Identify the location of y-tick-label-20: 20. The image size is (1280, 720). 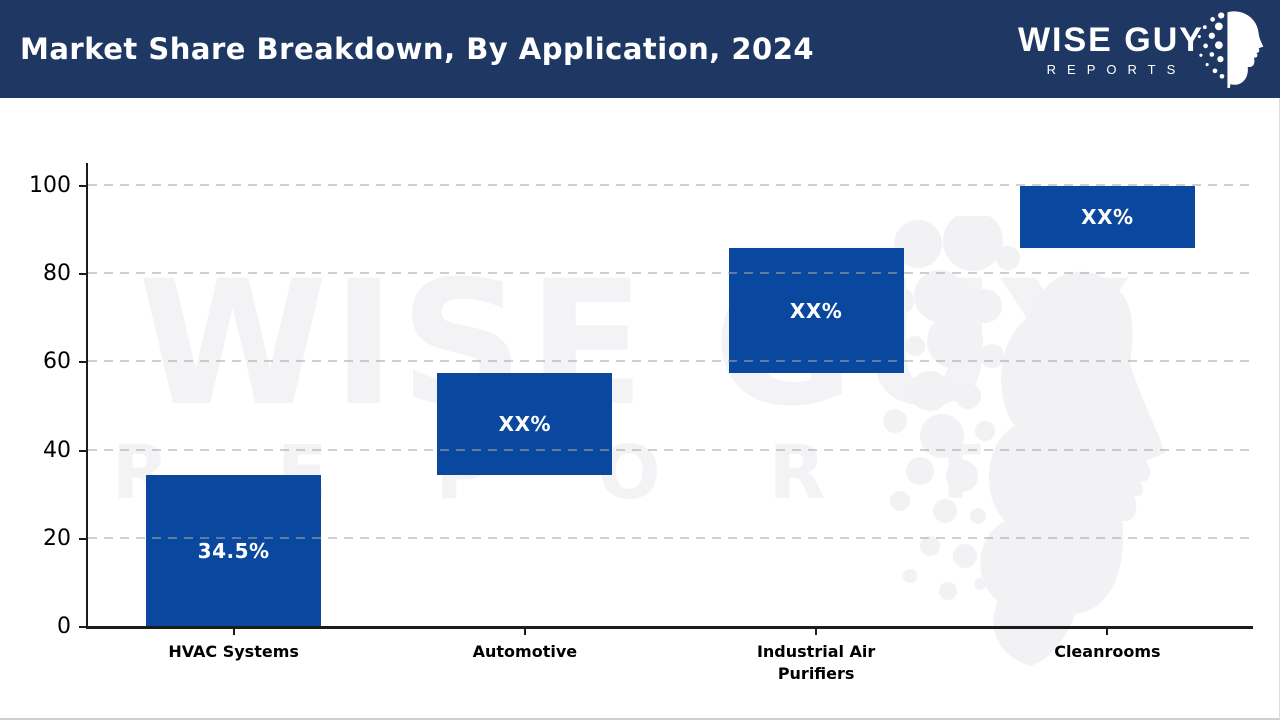
(57, 538).